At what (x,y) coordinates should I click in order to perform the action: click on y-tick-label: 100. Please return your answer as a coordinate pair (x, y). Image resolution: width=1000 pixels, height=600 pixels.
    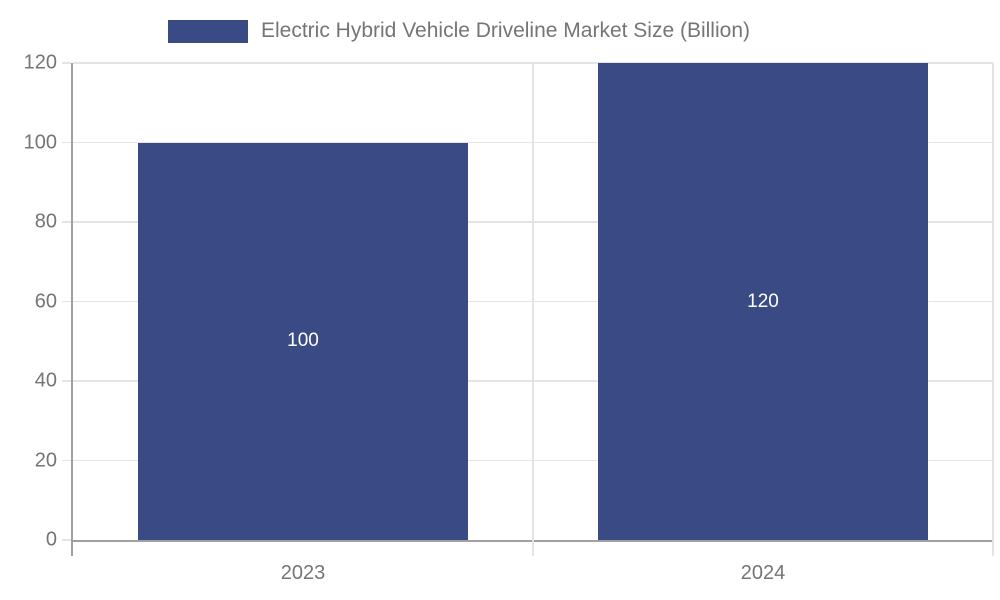
    Looking at the image, I should click on (40, 142).